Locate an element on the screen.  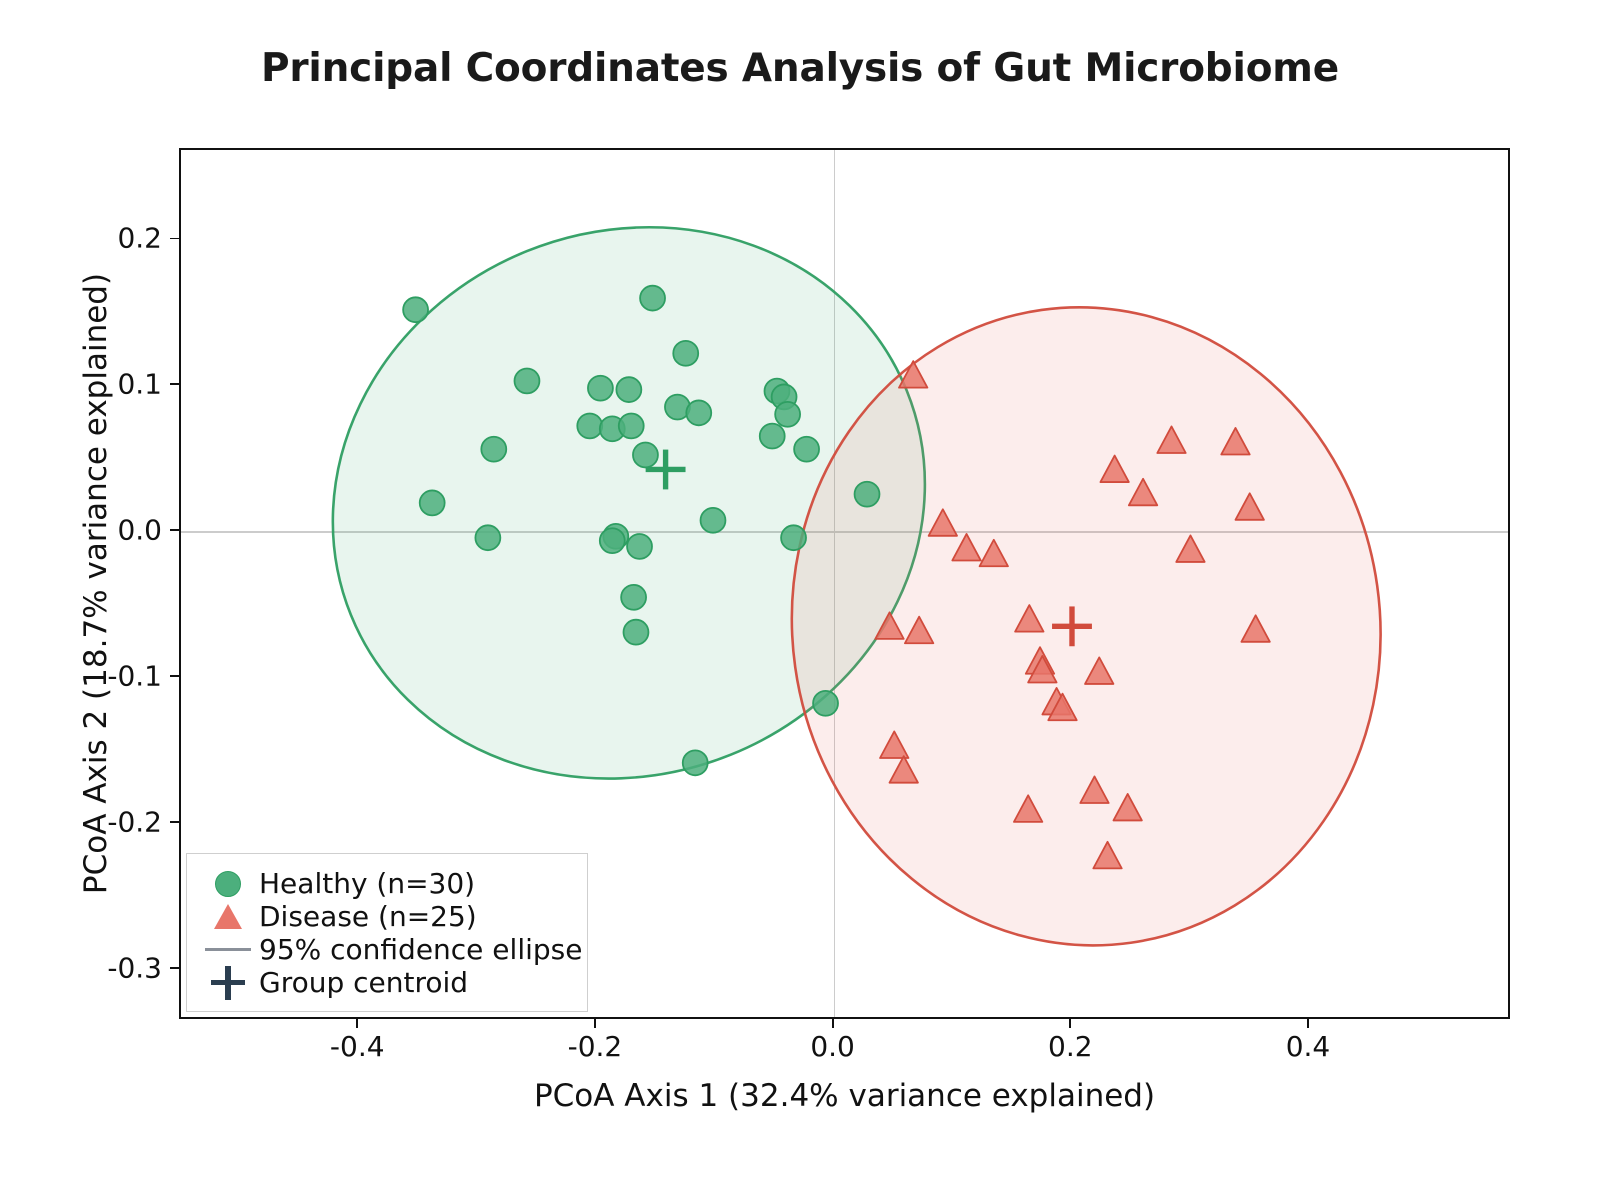
healthy-circle-icon is located at coordinates (228, 883).